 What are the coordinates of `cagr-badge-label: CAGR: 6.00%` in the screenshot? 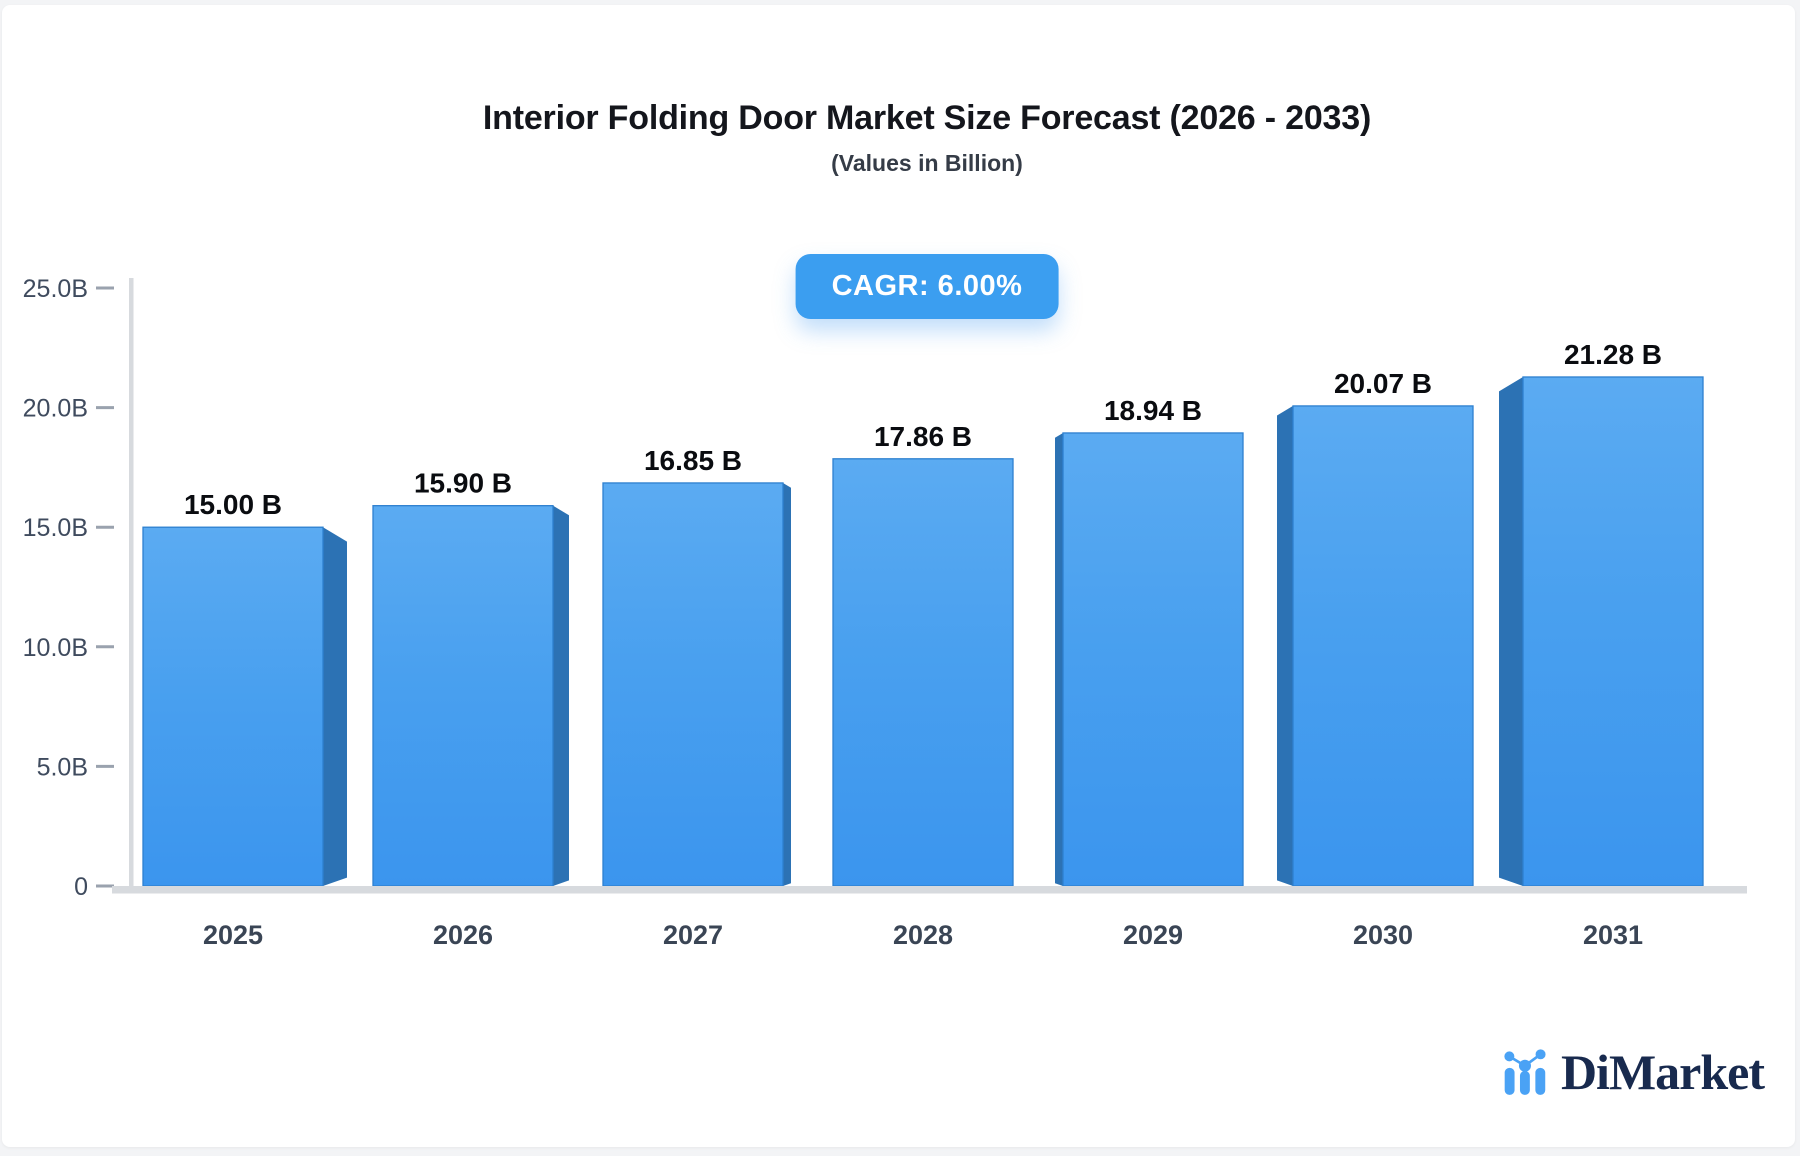 It's located at (927, 286).